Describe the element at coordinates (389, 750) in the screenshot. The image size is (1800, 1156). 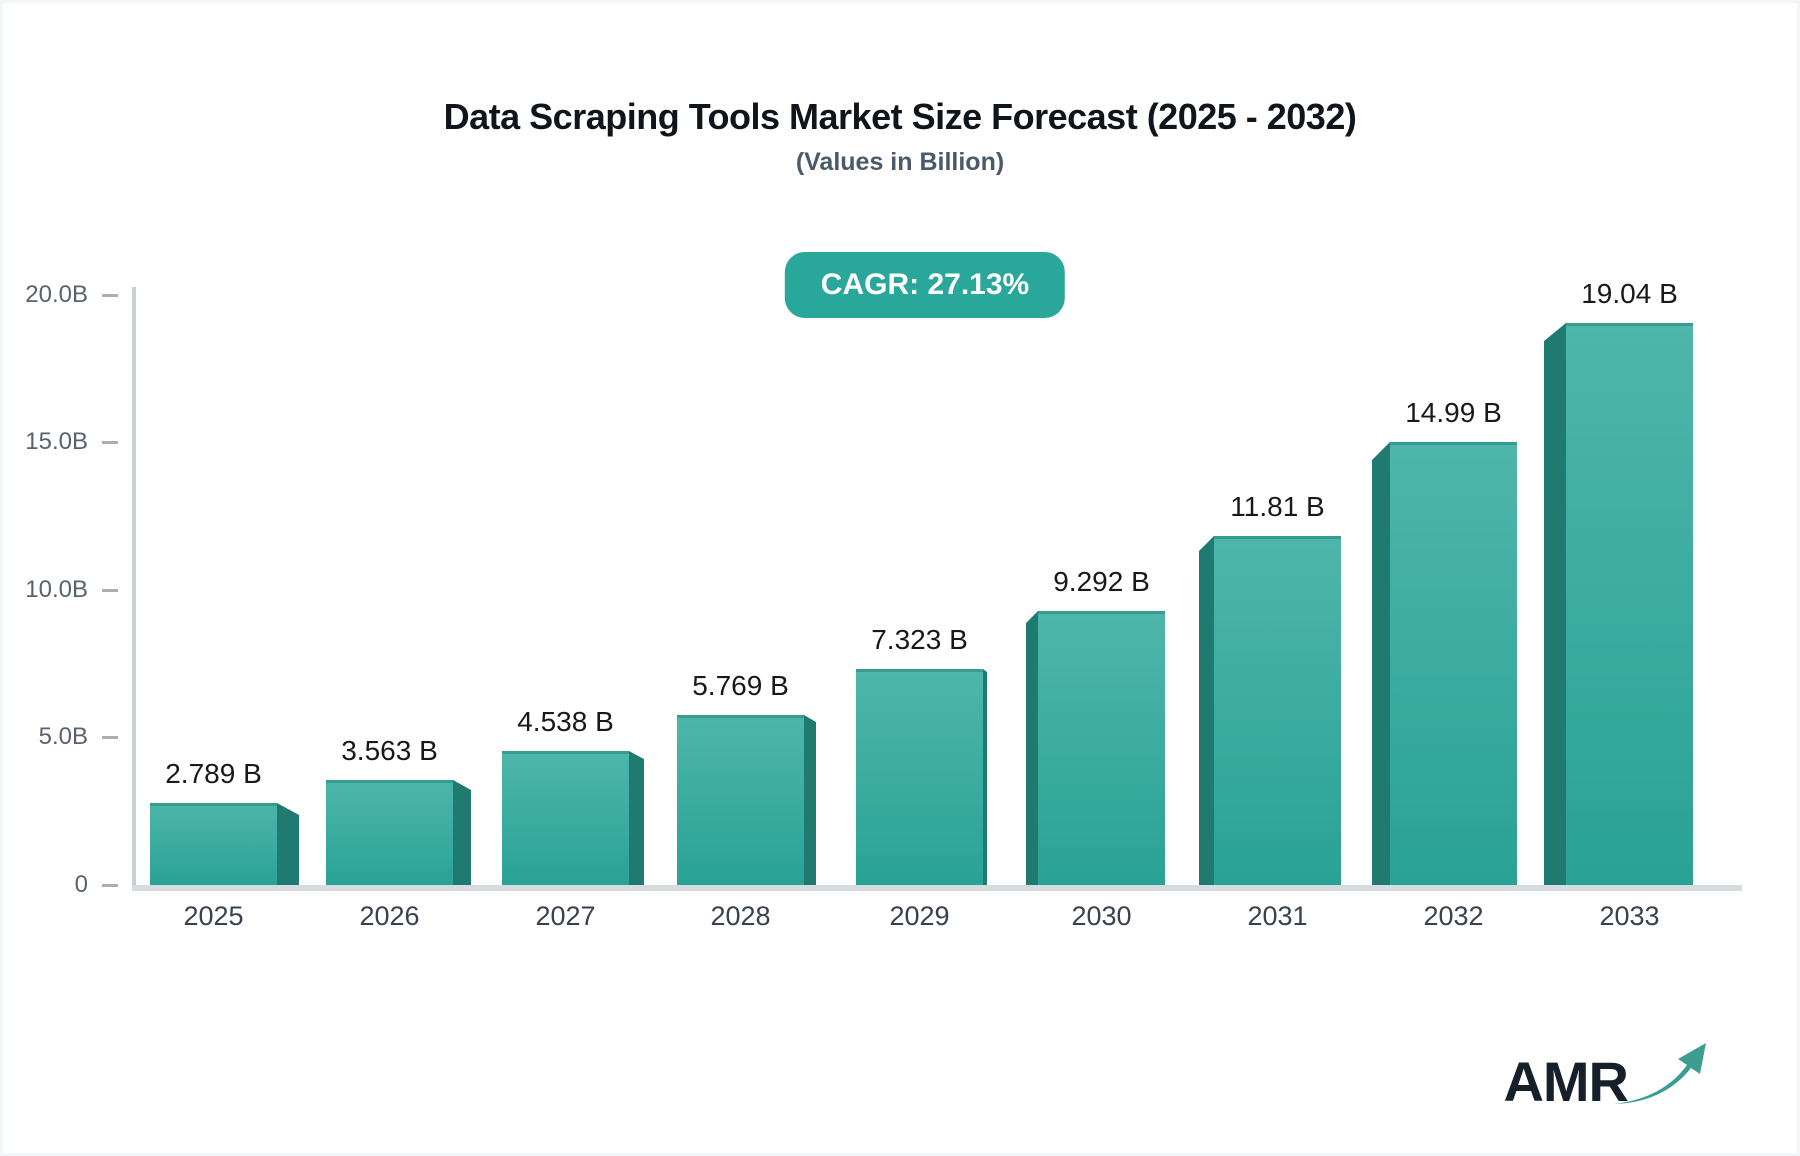
I see `bar-value-label-2026: 3.563 B` at that location.